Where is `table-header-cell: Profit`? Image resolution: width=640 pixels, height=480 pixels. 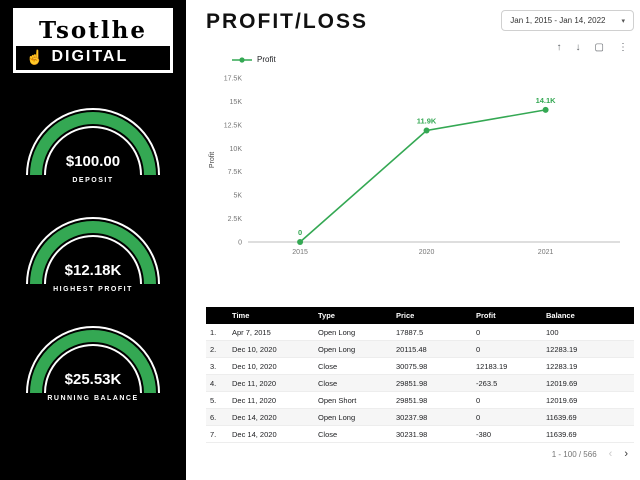 table-header-cell: Profit is located at coordinates (507, 315).